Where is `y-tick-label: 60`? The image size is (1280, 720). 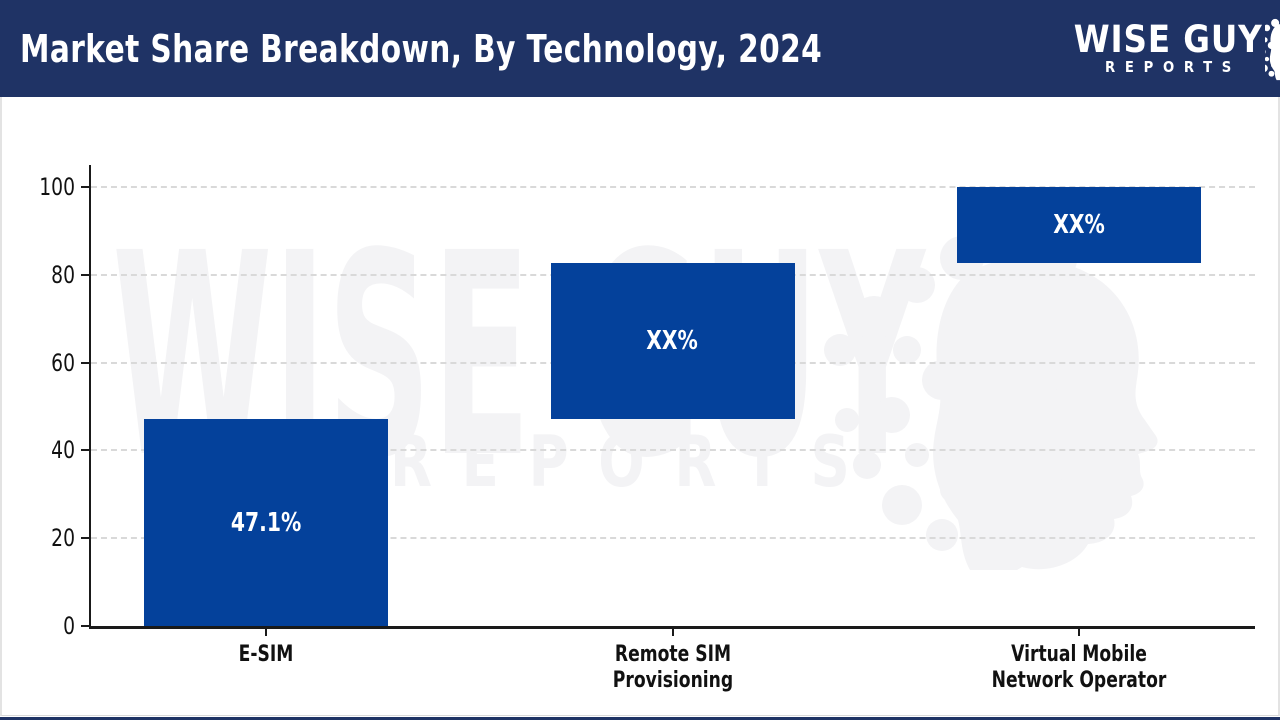 y-tick-label: 60 is located at coordinates (63, 362).